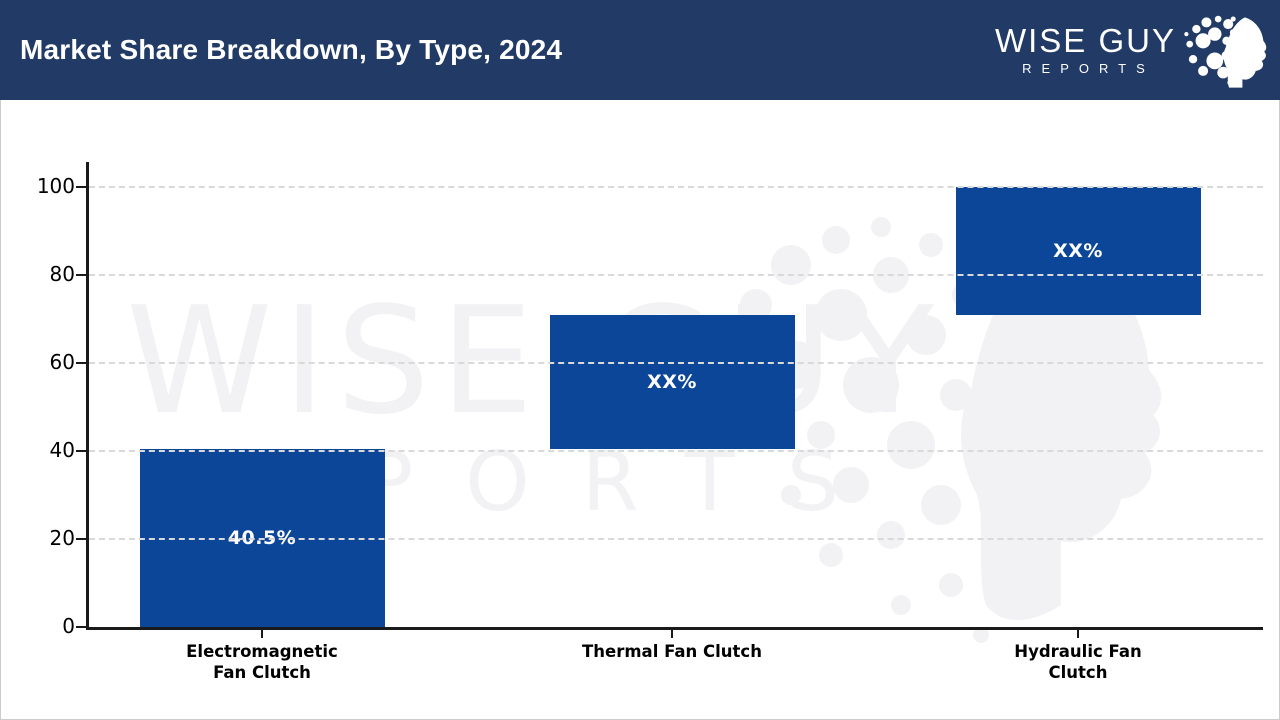 The image size is (1280, 720). I want to click on brand-logo-text: WISE GUY REPORTS, so click(1085, 49).